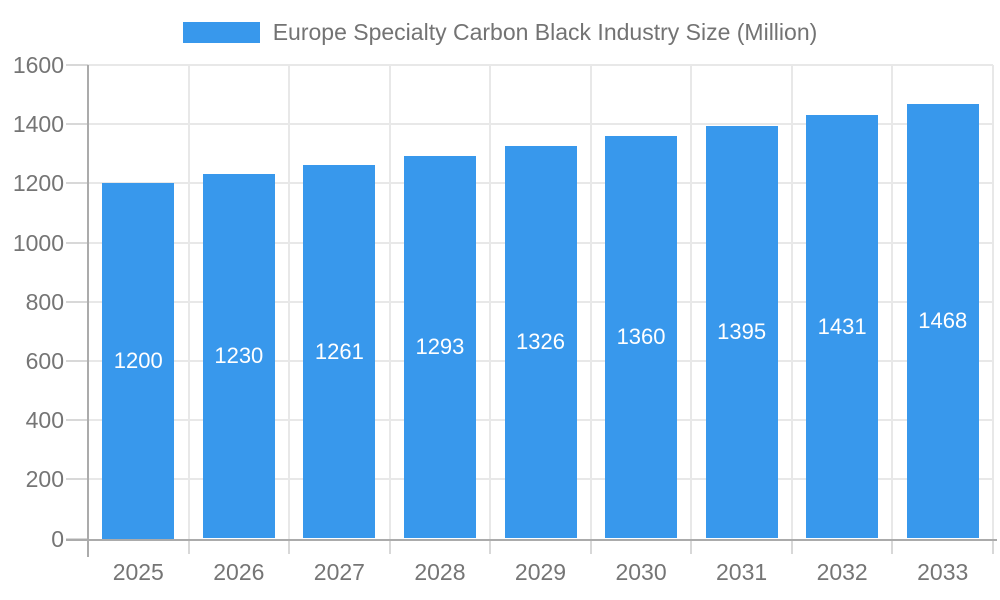 The image size is (1000, 600). Describe the element at coordinates (44, 479) in the screenshot. I see `y-axis-tick-label: 200` at that location.